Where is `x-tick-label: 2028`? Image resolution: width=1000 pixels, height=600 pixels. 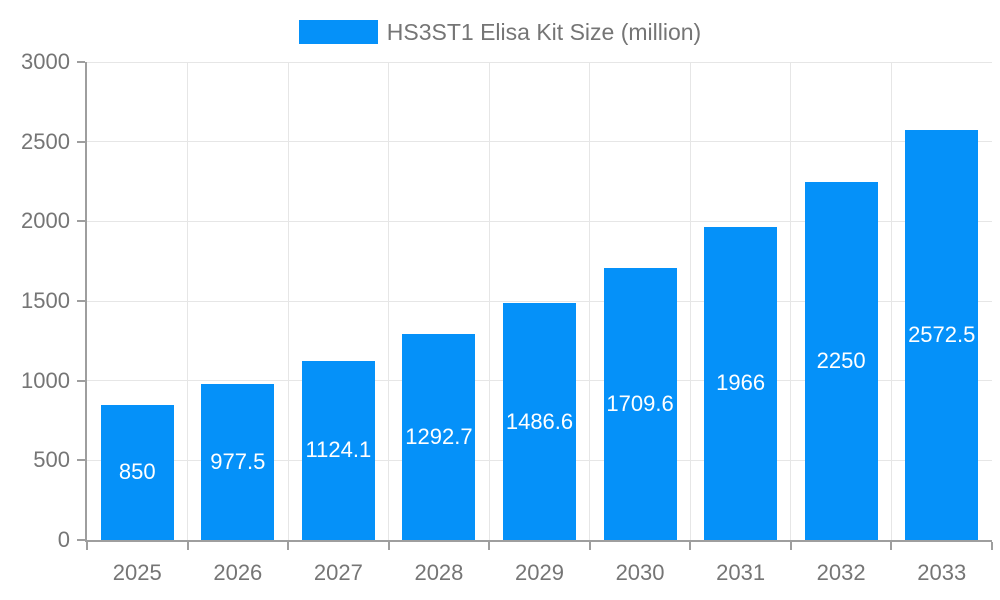
x-tick-label: 2028 is located at coordinates (439, 572).